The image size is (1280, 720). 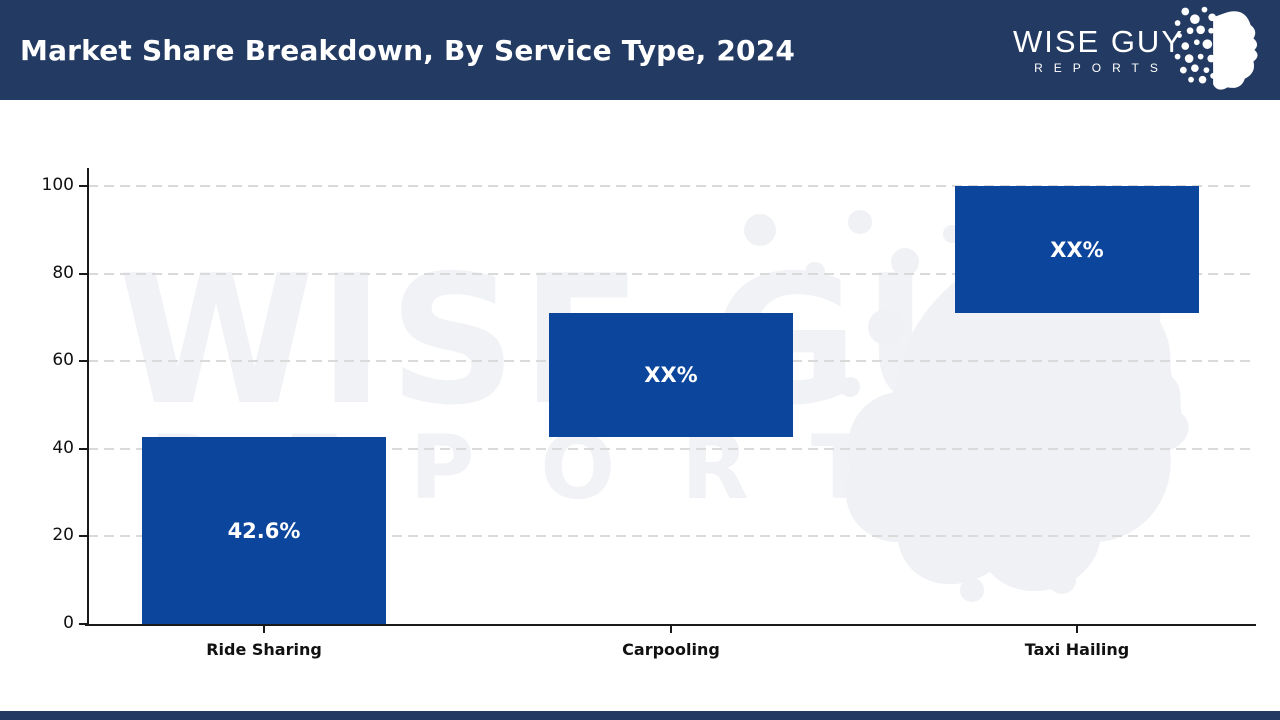 I want to click on gridline-y80, so click(x=672, y=273).